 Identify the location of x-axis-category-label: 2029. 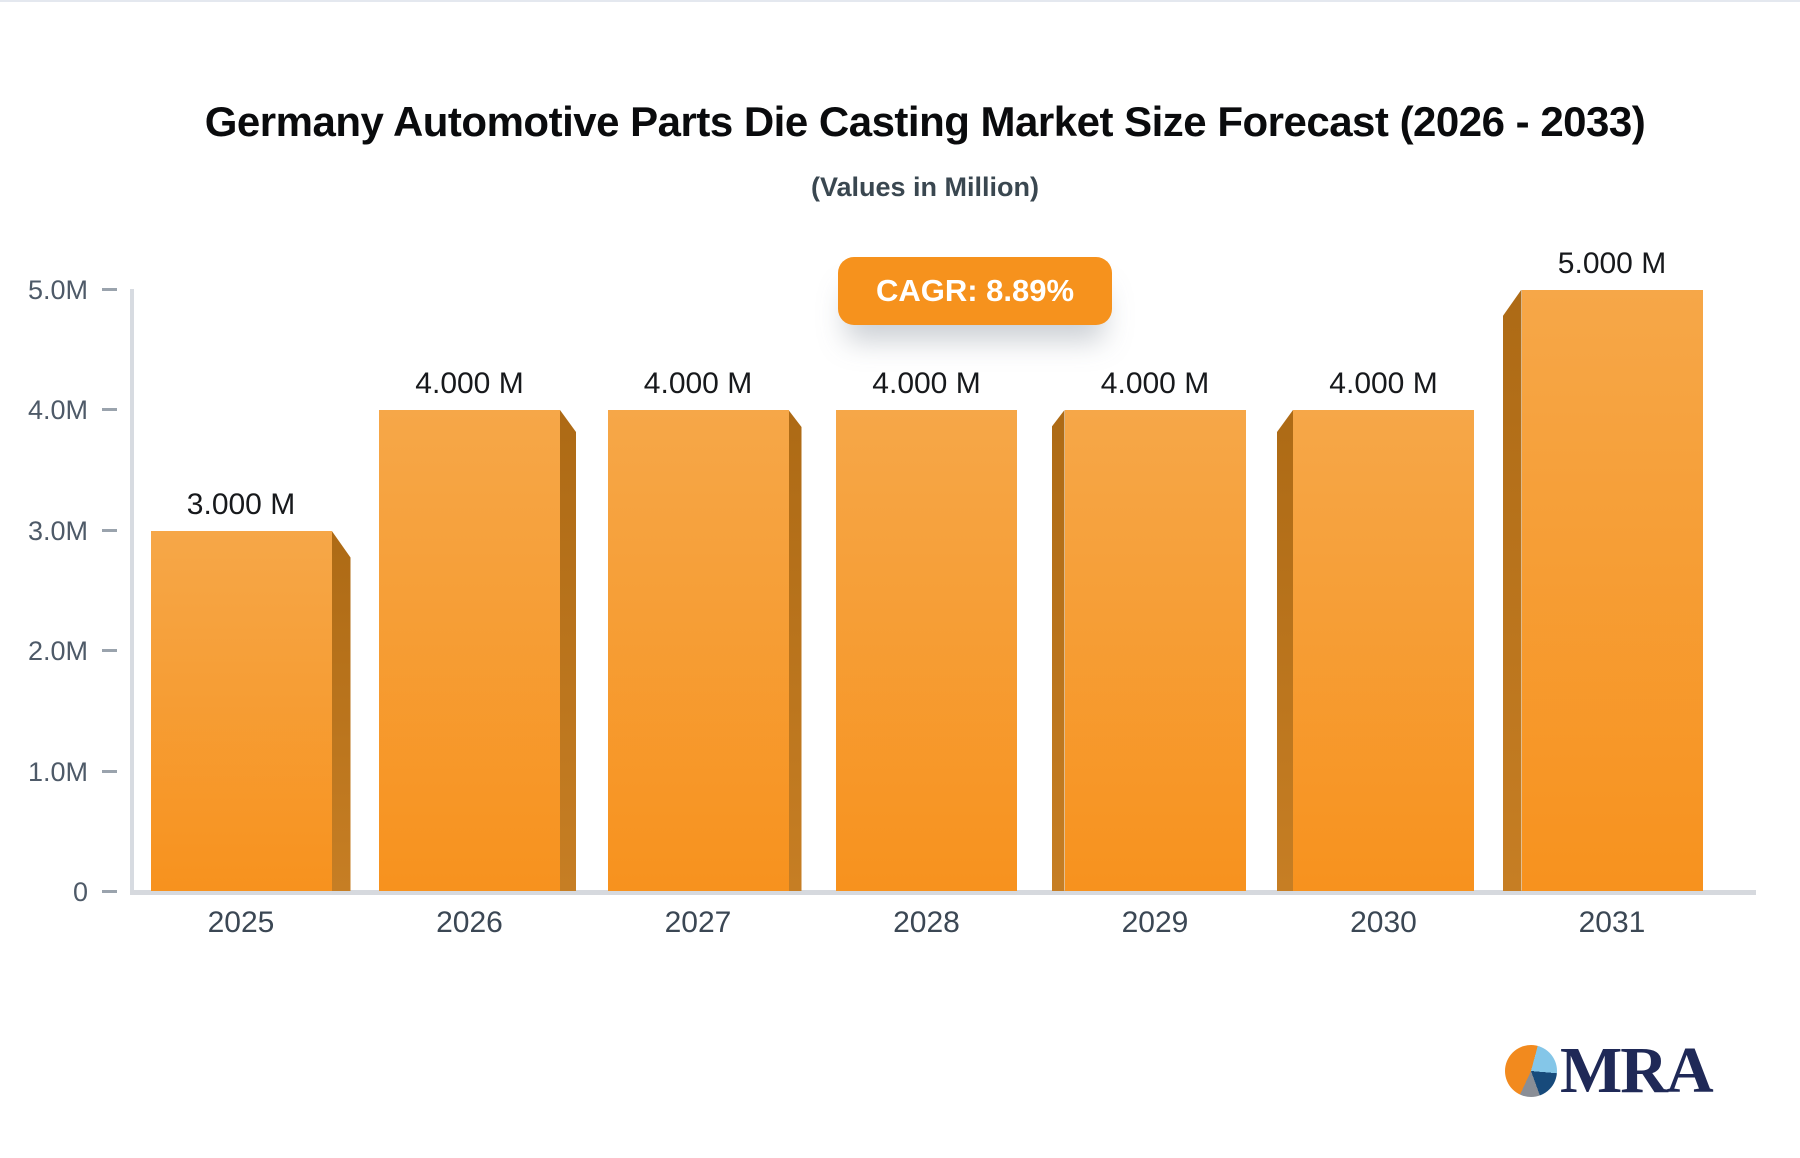
(1155, 922).